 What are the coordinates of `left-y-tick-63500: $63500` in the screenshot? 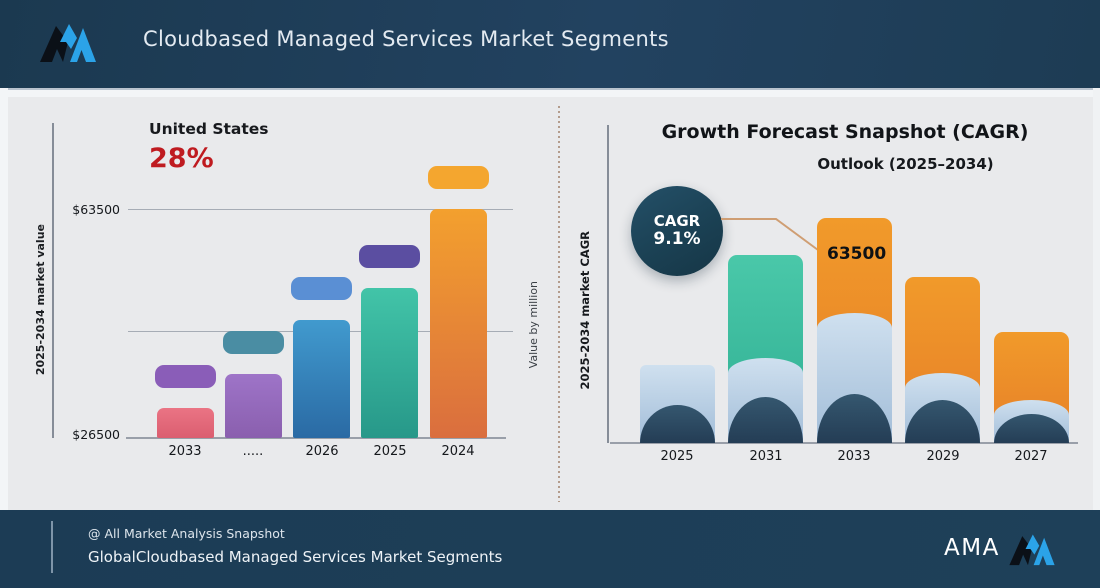 It's located at (96, 209).